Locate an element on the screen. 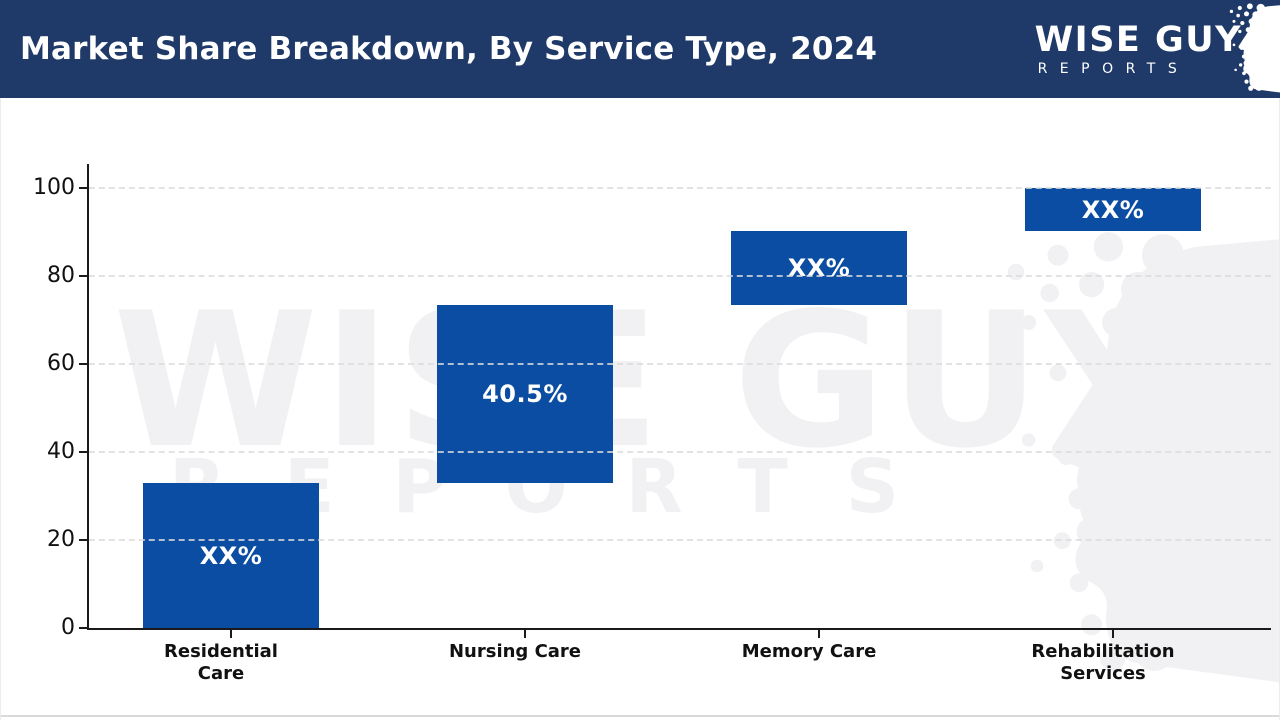 The height and width of the screenshot is (720, 1280). x-category-label: Nursing Care is located at coordinates (515, 651).